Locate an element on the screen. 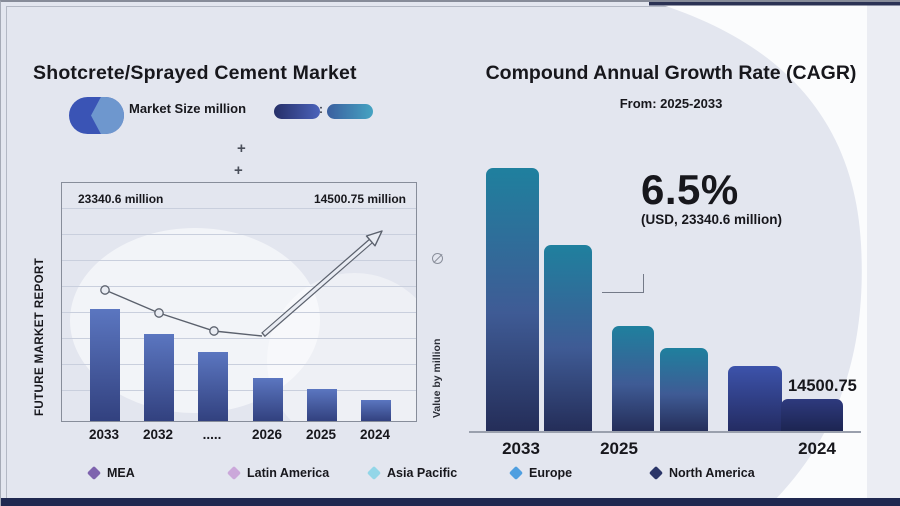  trend-line-and-arrow is located at coordinates (241, 284).